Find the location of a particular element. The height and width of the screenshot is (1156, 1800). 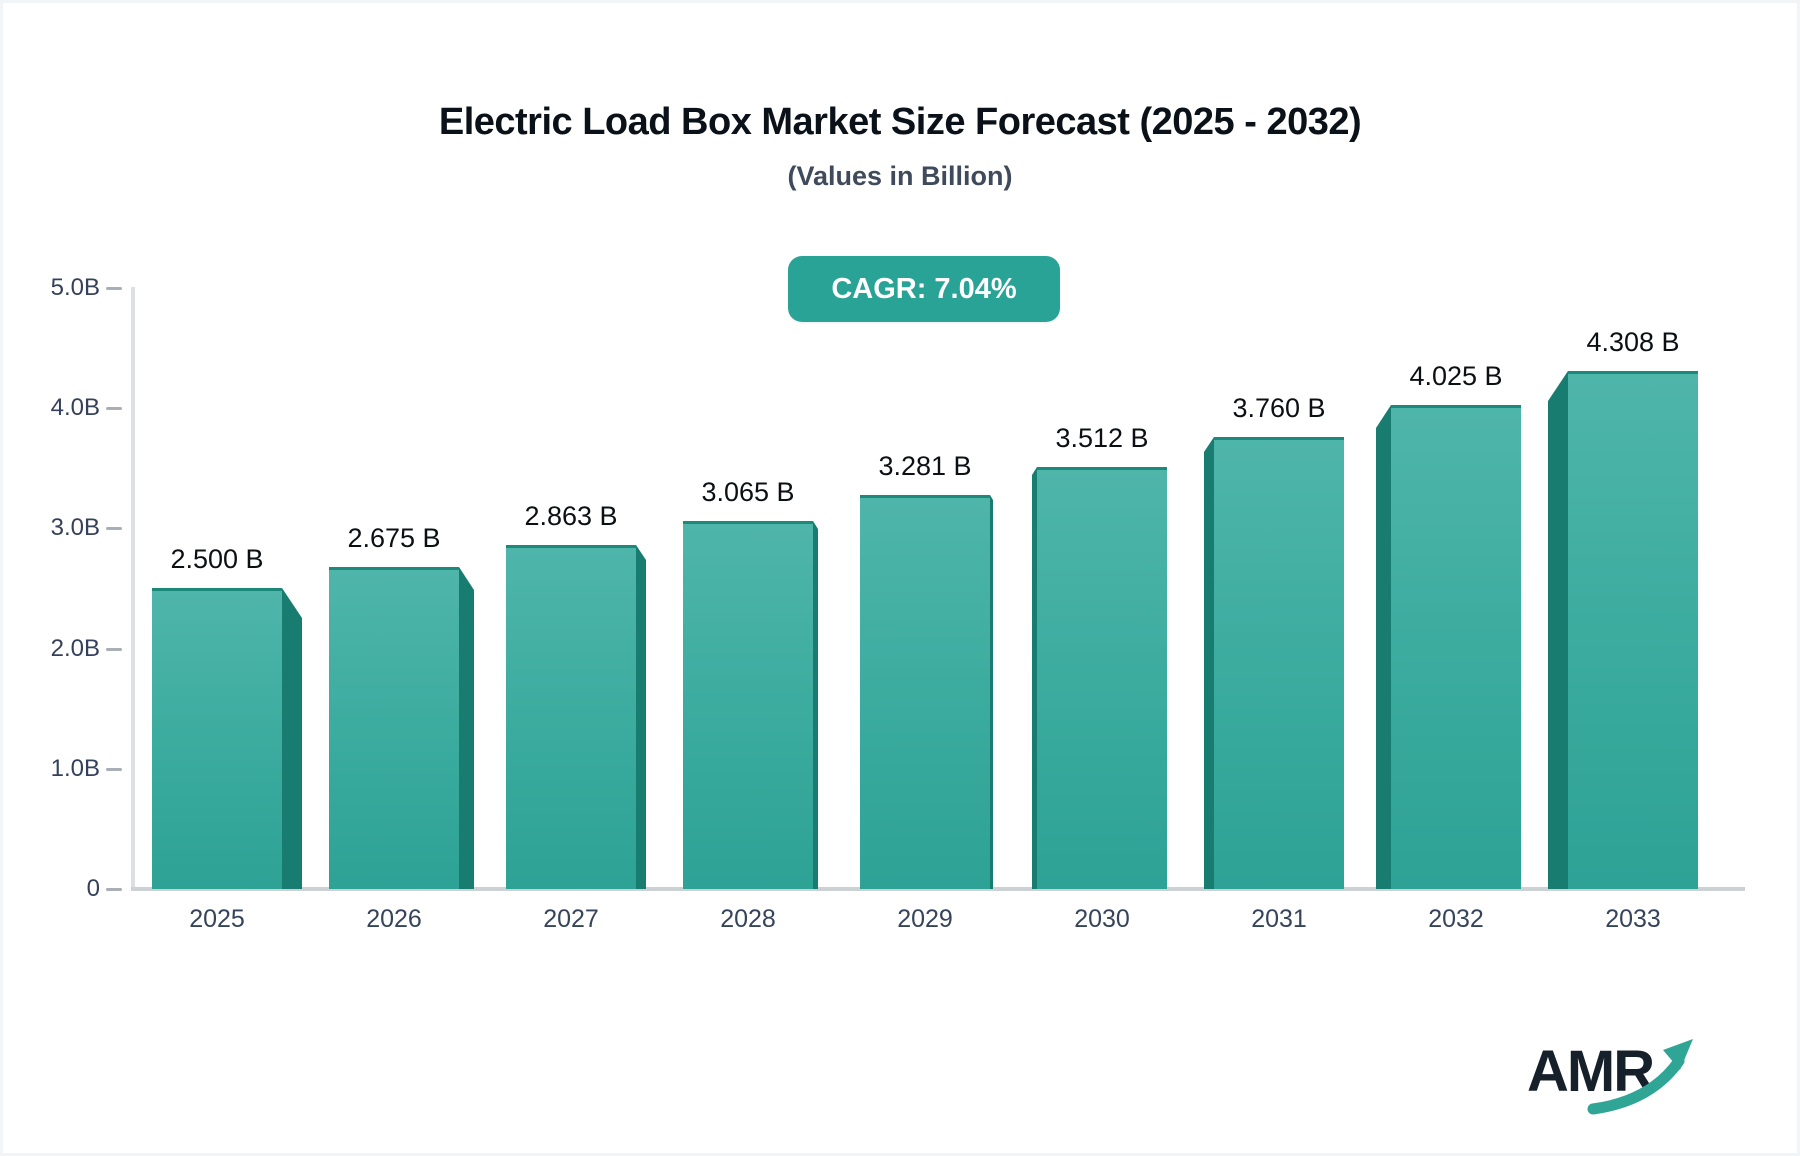

bar-value-label: 2.500 B is located at coordinates (217, 559).